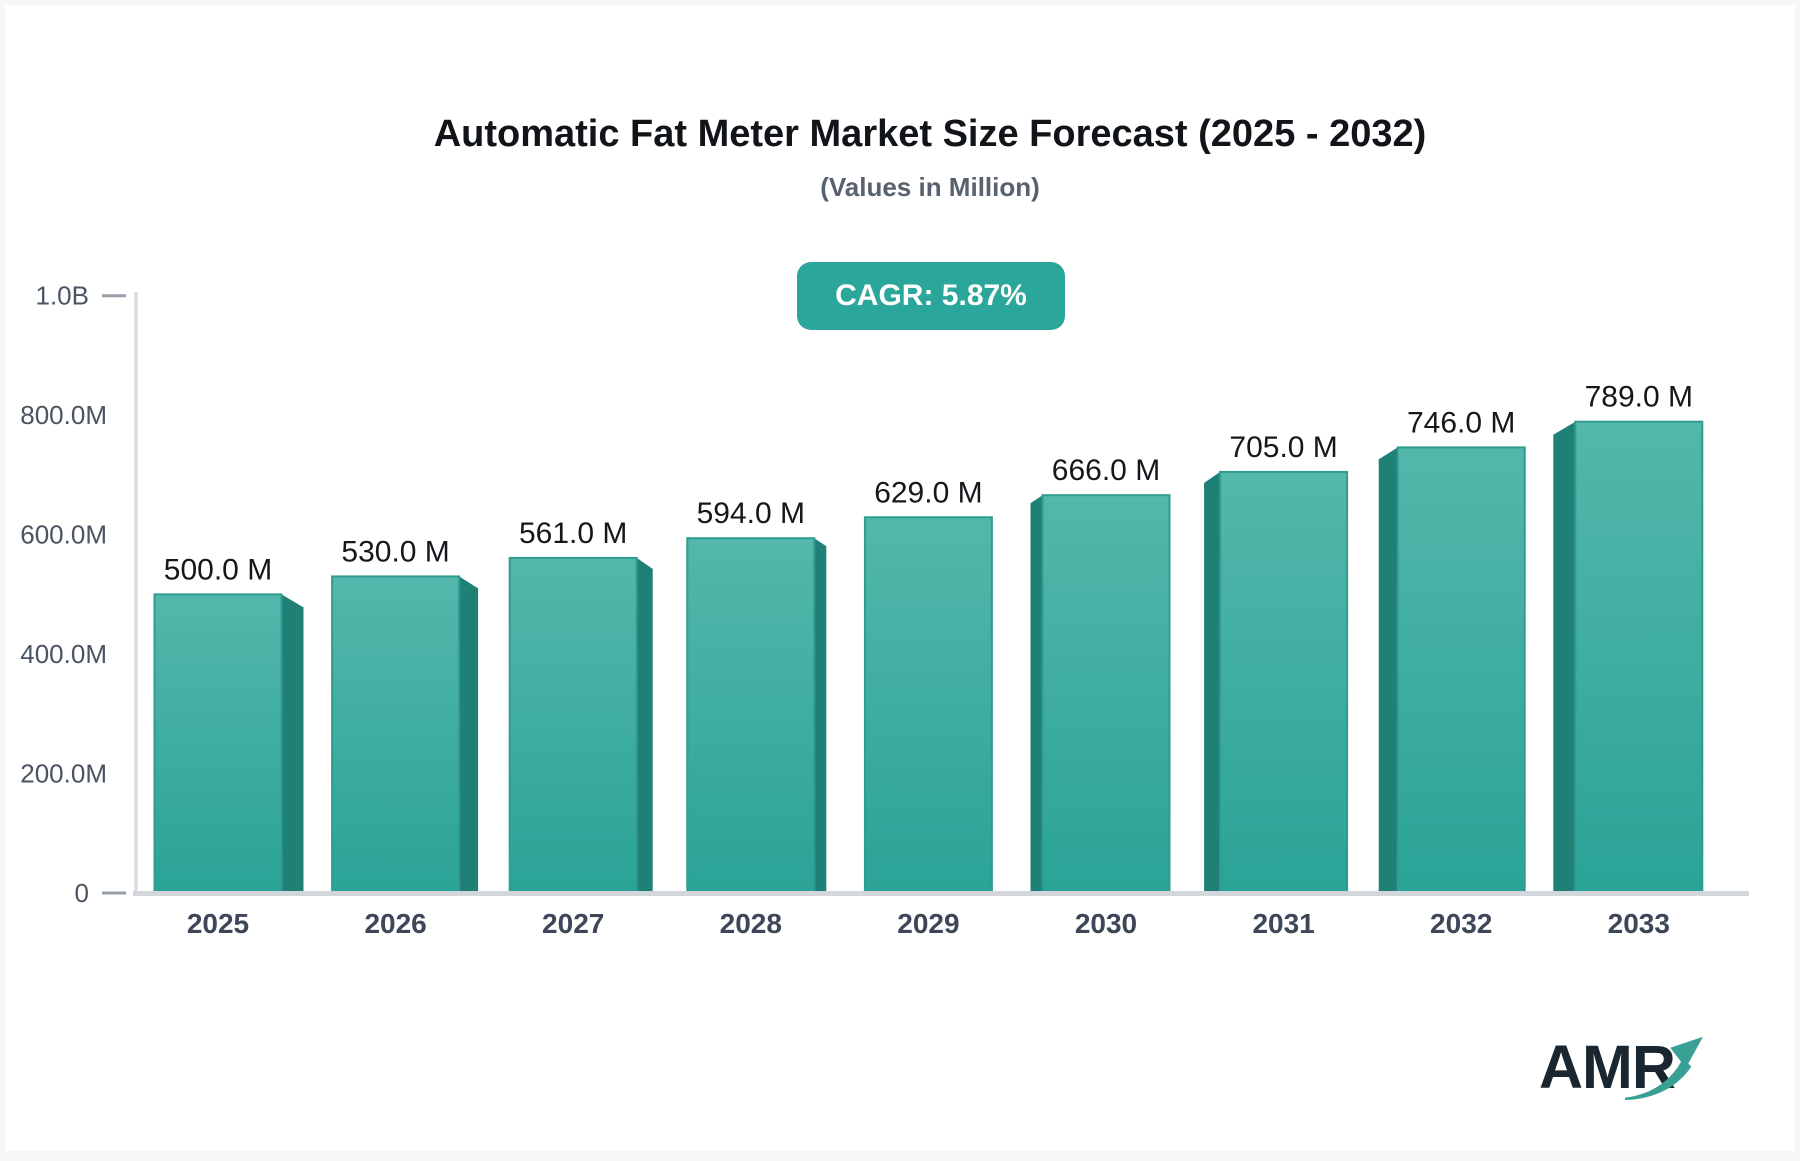 This screenshot has width=1800, height=1161. What do you see at coordinates (1212, 682) in the screenshot?
I see `bar-side-2031` at bounding box center [1212, 682].